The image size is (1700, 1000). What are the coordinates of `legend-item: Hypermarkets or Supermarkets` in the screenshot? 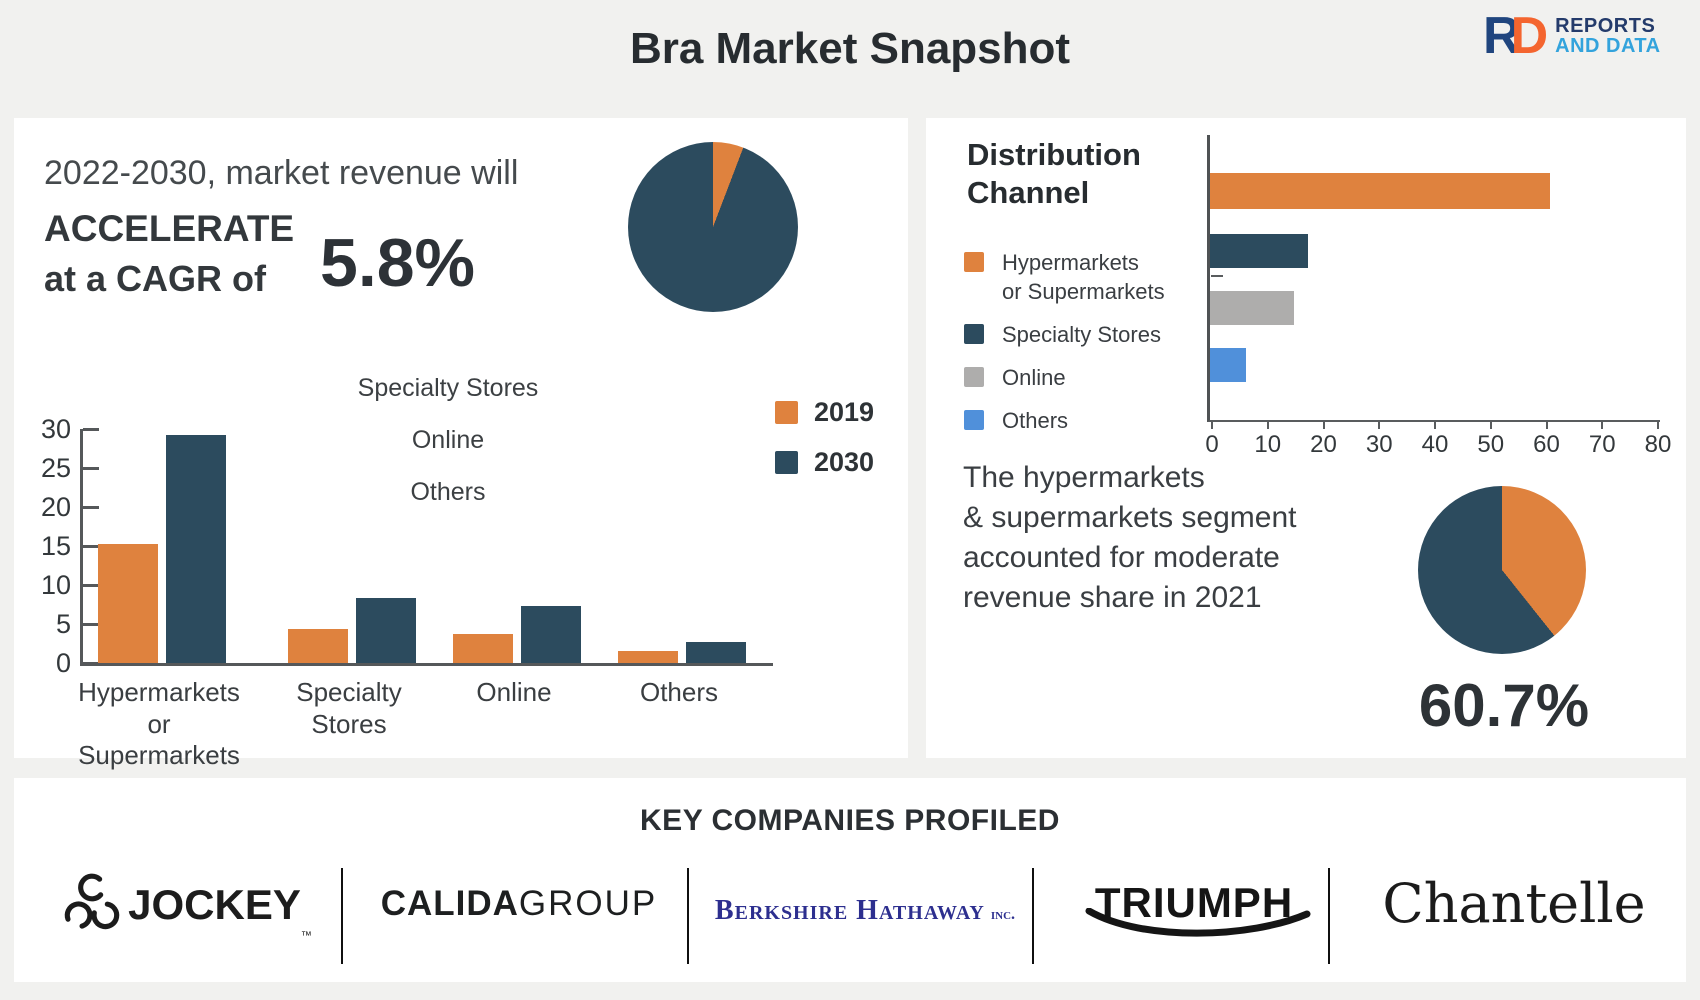 It's located at (1064, 277).